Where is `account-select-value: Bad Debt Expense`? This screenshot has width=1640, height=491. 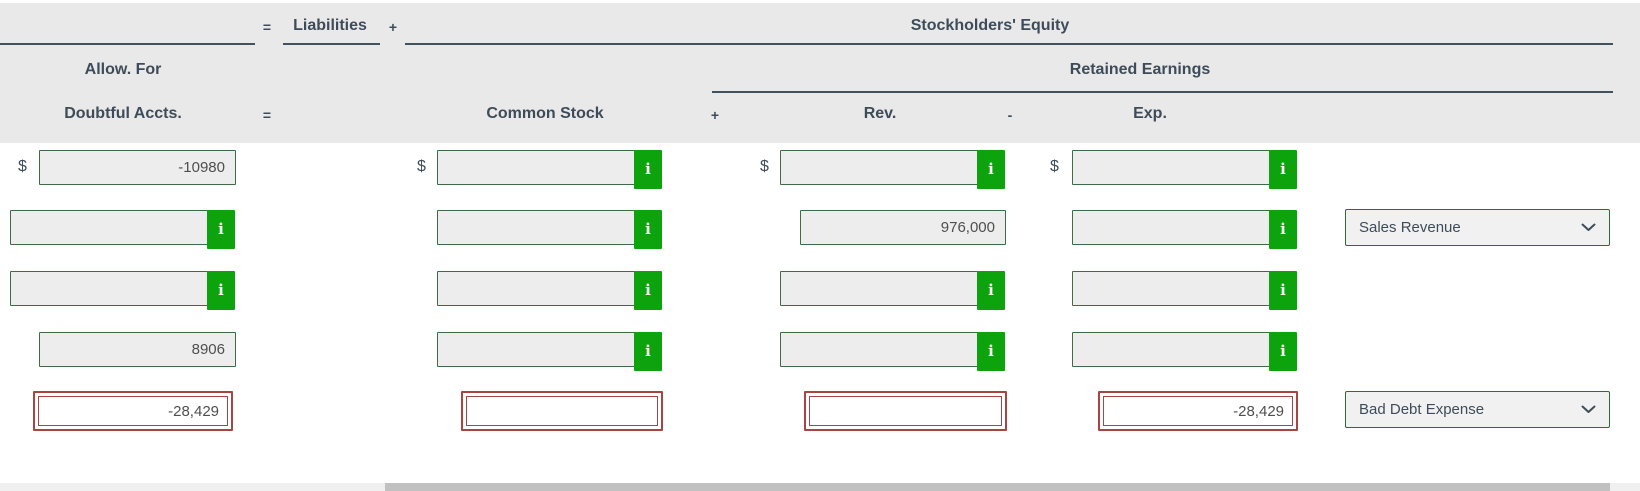 account-select-value: Bad Debt Expense is located at coordinates (1422, 409).